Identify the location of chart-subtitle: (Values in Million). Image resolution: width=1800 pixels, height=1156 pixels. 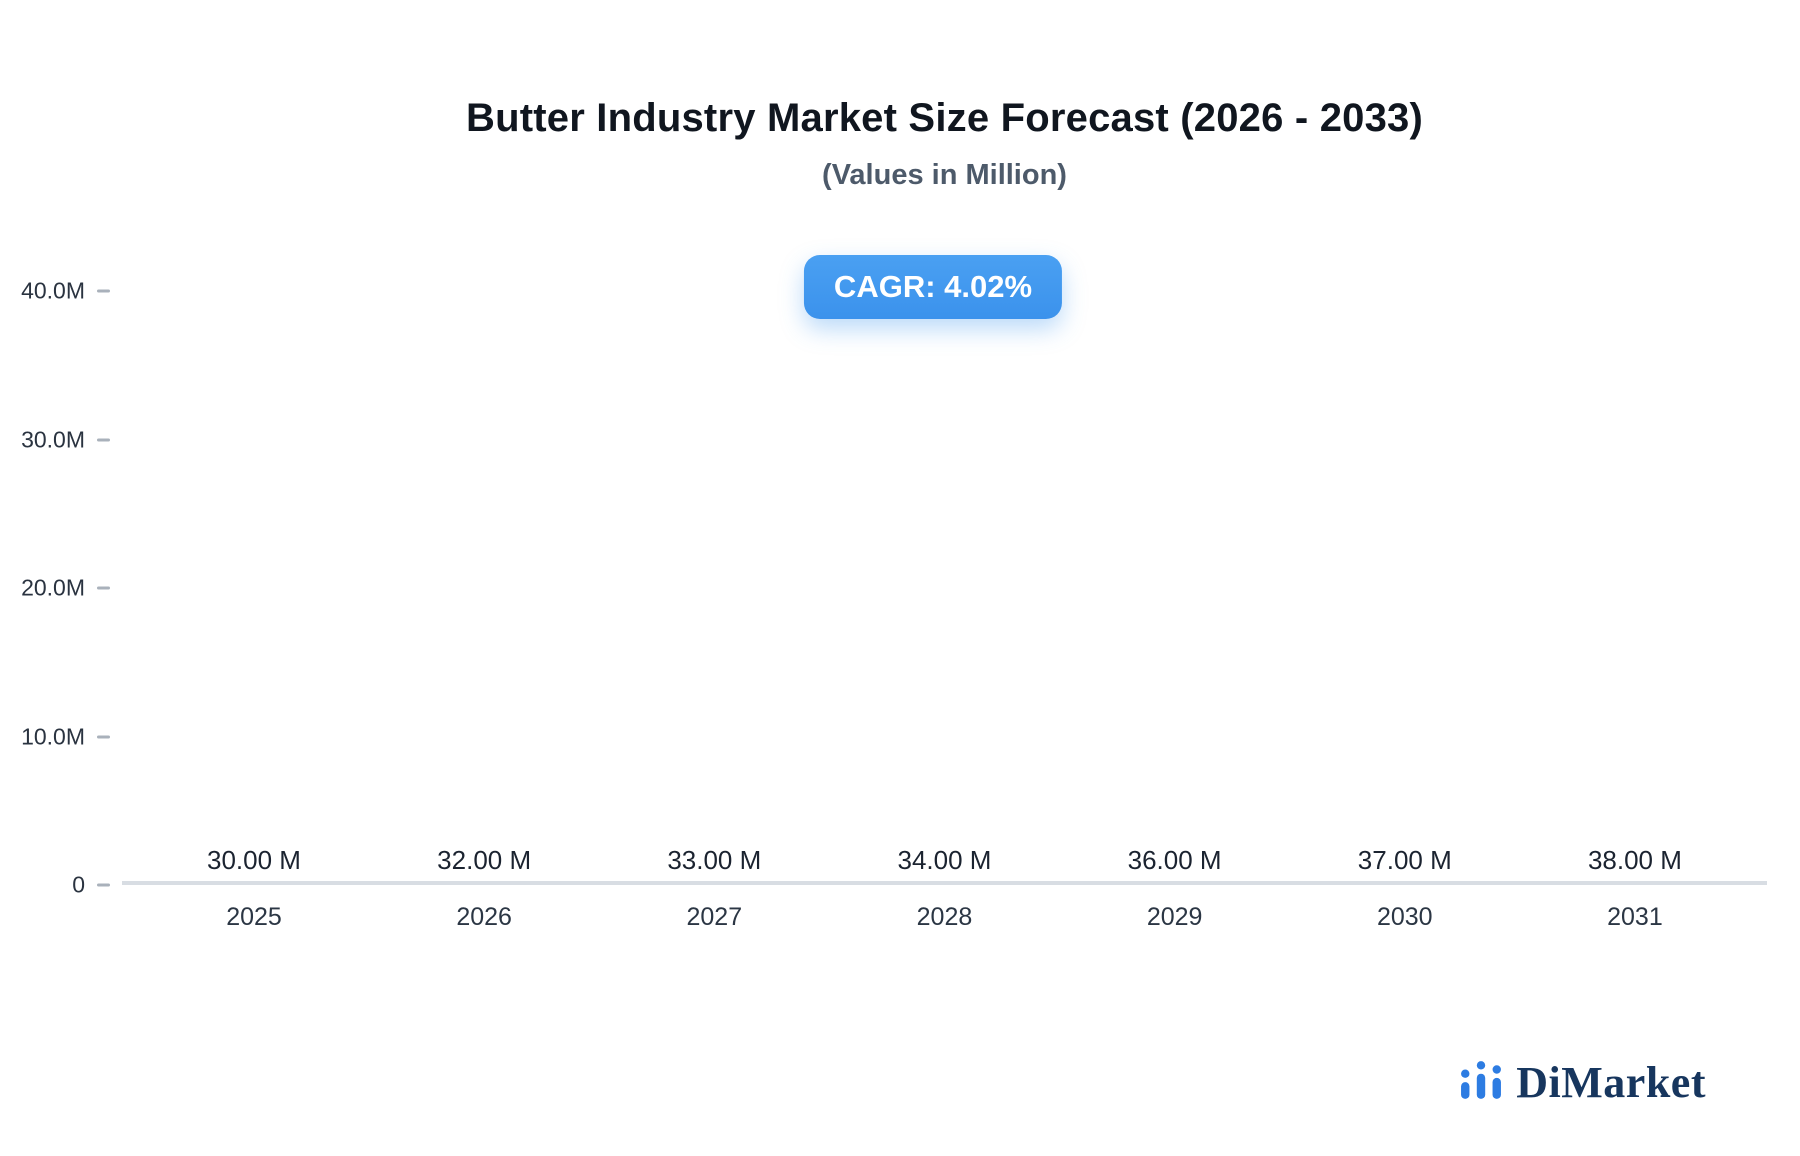
(944, 175).